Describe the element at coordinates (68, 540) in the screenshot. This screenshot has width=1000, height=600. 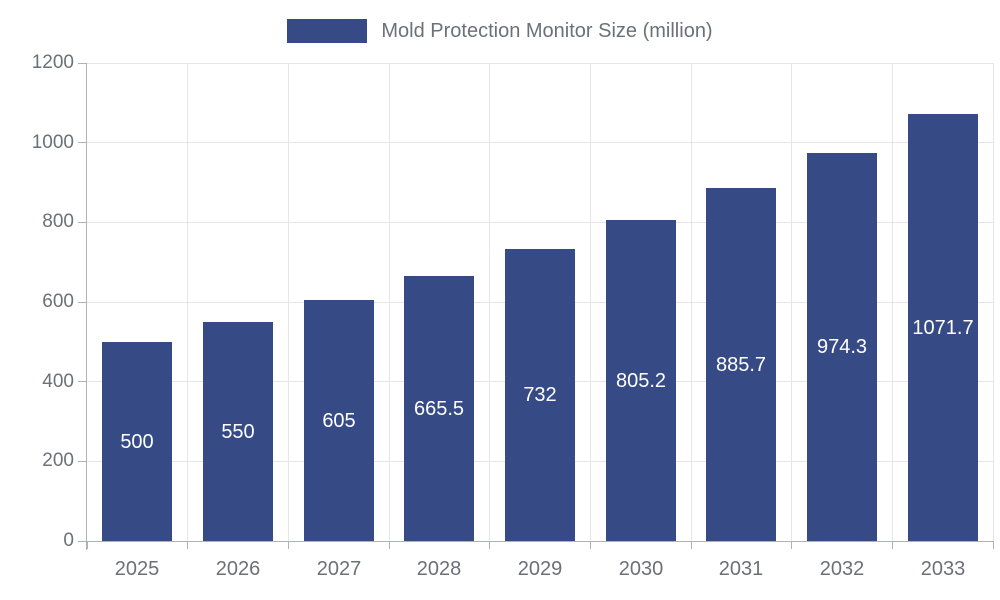
I see `y-tick-label: 0` at that location.